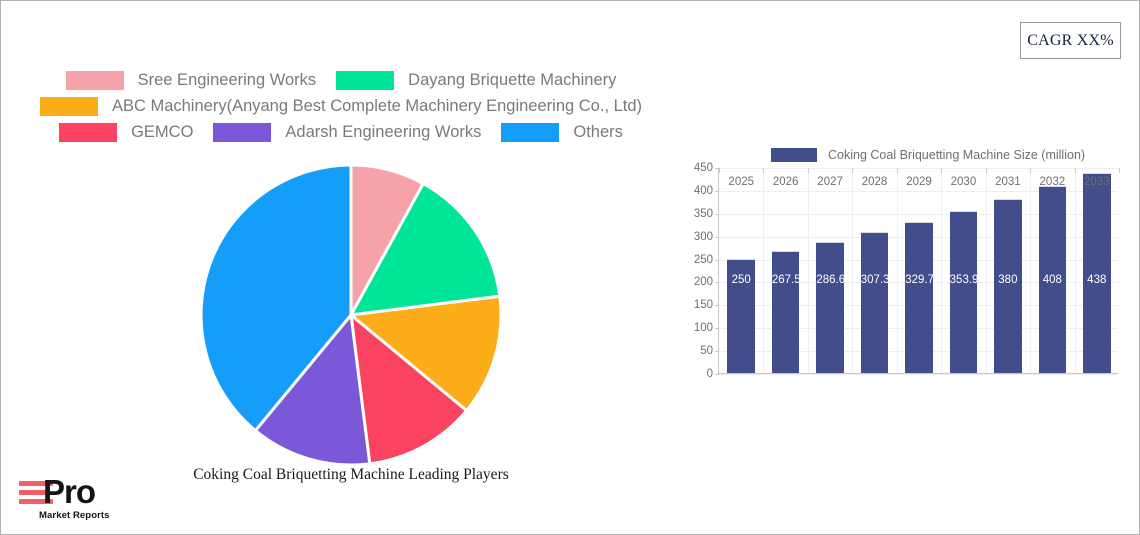 Image resolution: width=1140 pixels, height=535 pixels. What do you see at coordinates (562, 132) in the screenshot?
I see `pie-legend-item: Others` at bounding box center [562, 132].